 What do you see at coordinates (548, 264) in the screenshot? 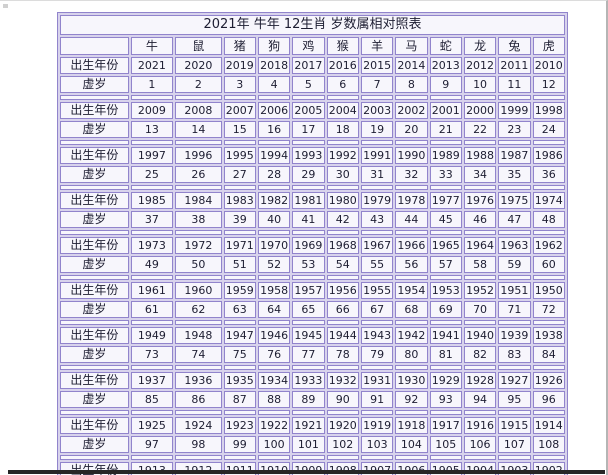
I see `age-cell: 60` at bounding box center [548, 264].